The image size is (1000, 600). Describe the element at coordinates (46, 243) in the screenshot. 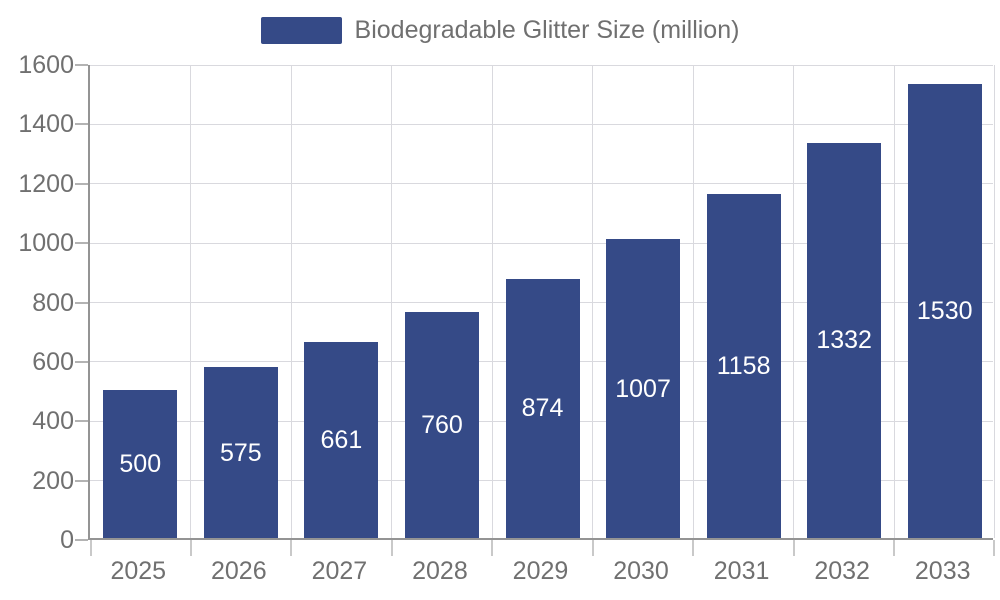

I see `y-tick-label: 1000` at that location.